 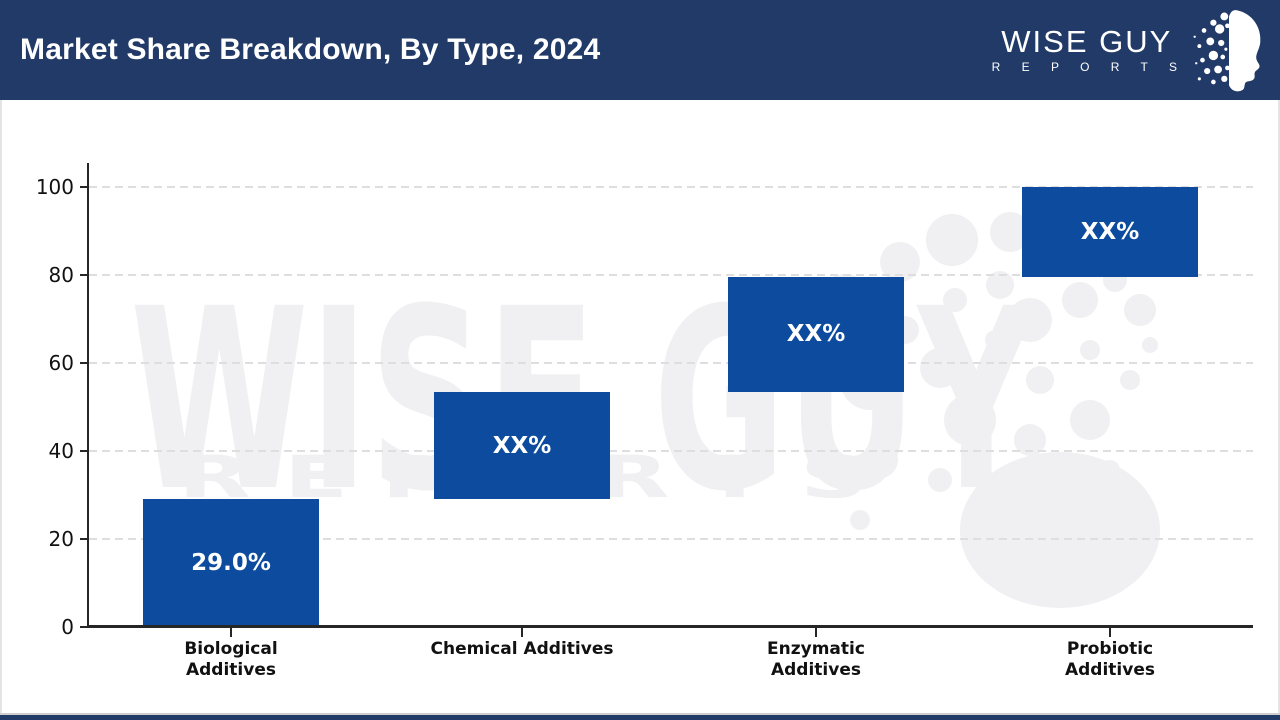 I want to click on category-label-3: Probiotic Additives, so click(x=1110, y=660).